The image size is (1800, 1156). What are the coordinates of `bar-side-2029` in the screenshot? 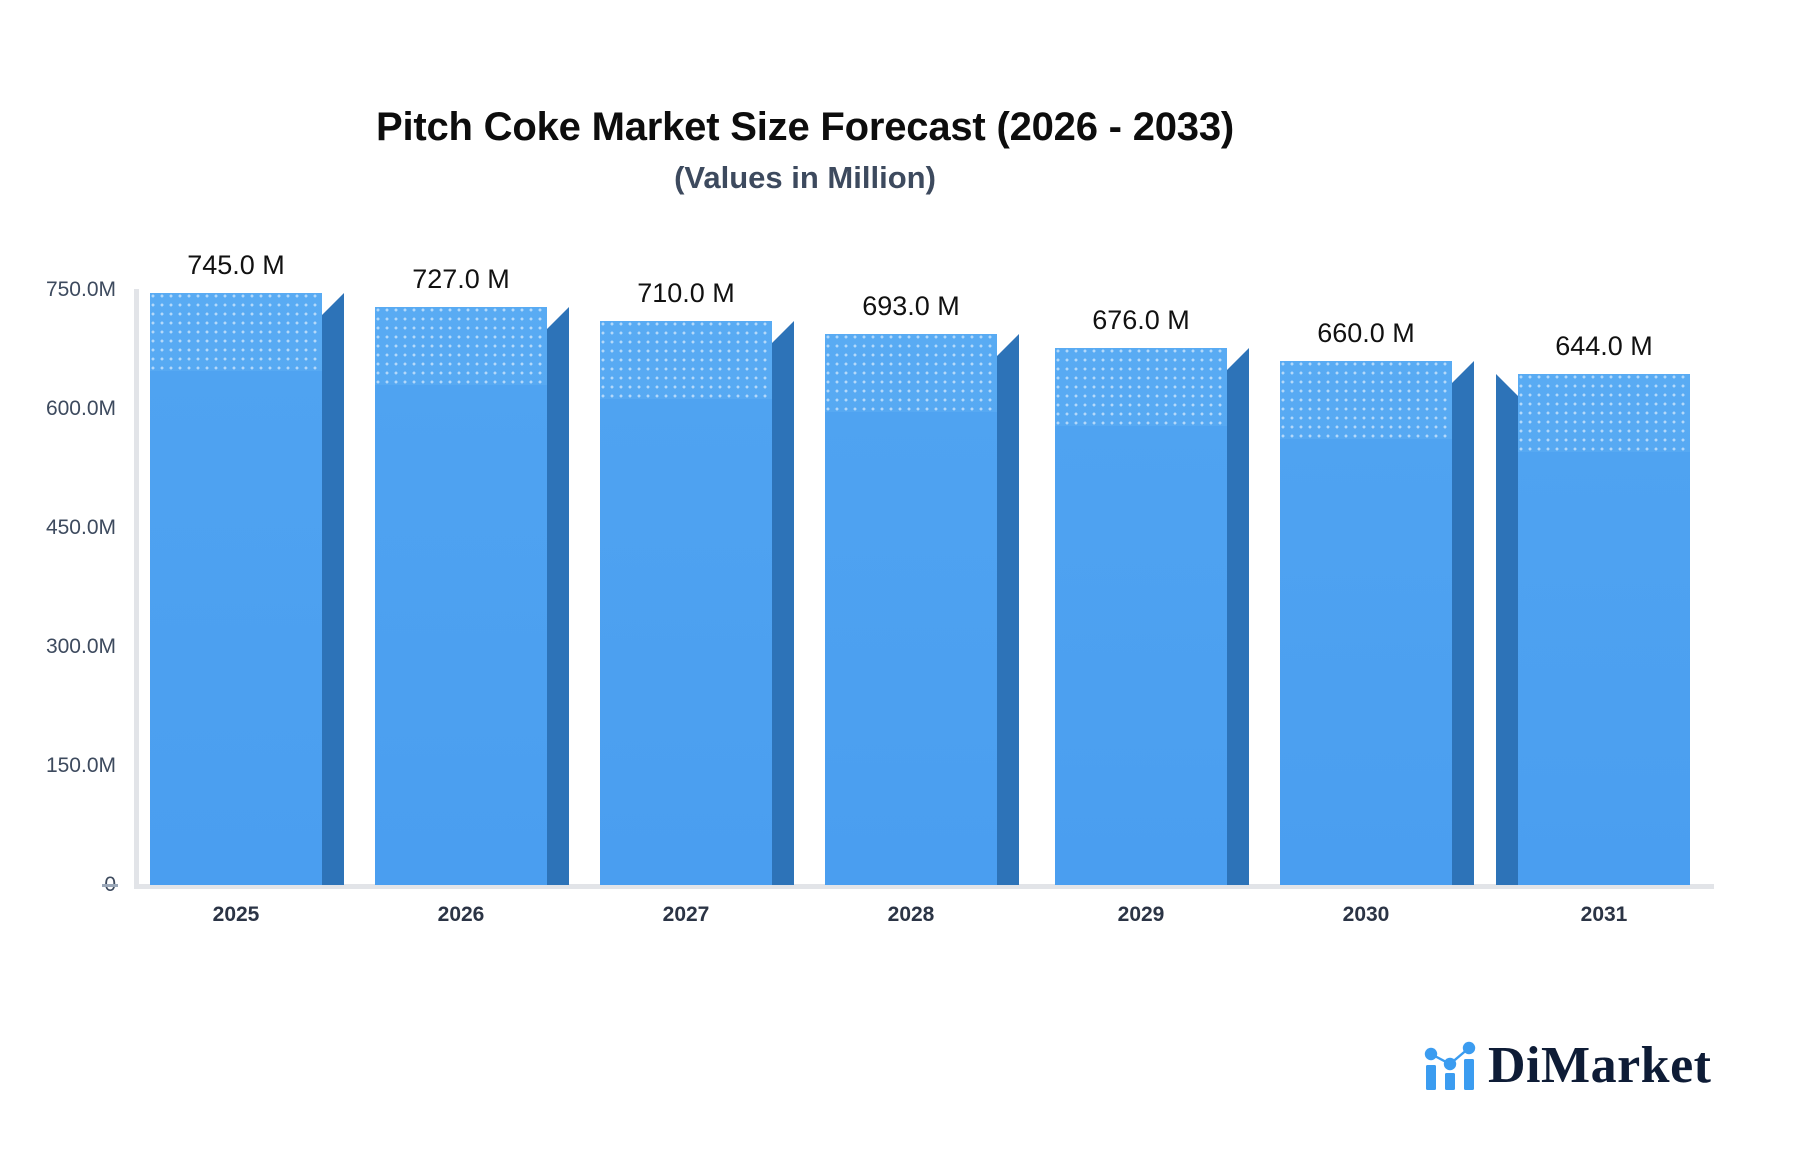 It's located at (1238, 616).